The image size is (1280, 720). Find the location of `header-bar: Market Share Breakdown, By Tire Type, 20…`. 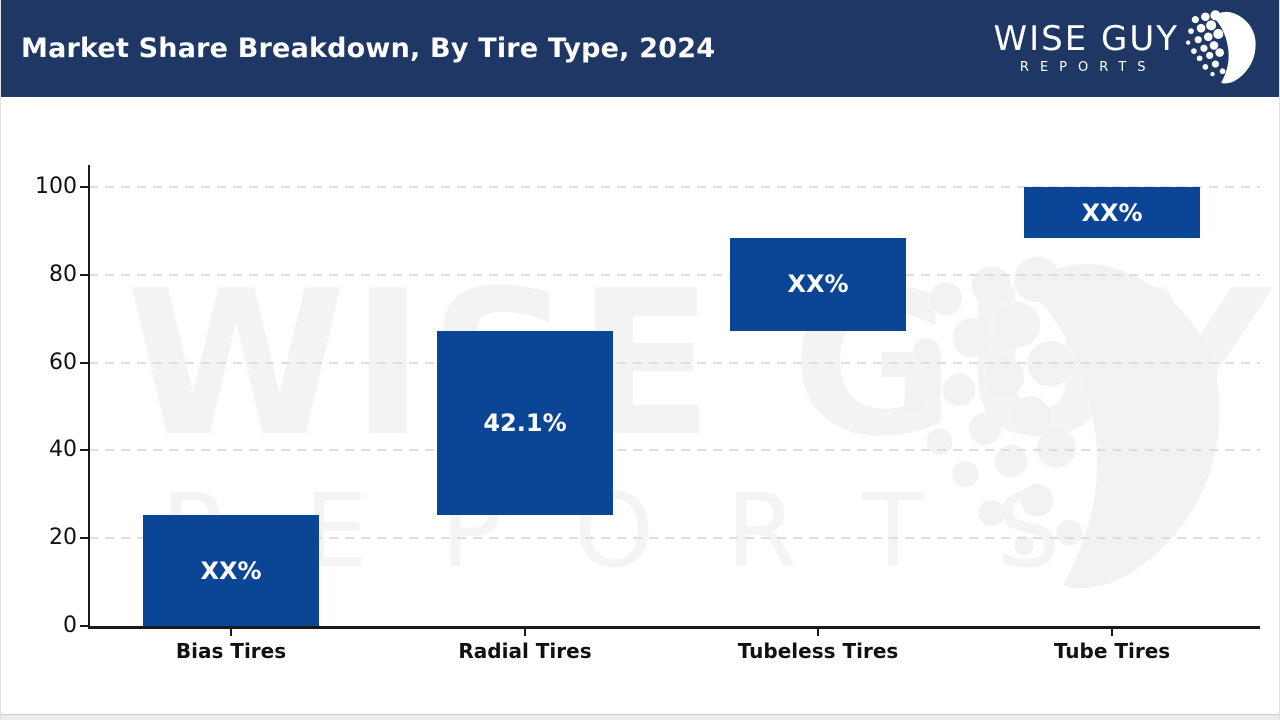

header-bar: Market Share Breakdown, By Tire Type, 20… is located at coordinates (640, 48).